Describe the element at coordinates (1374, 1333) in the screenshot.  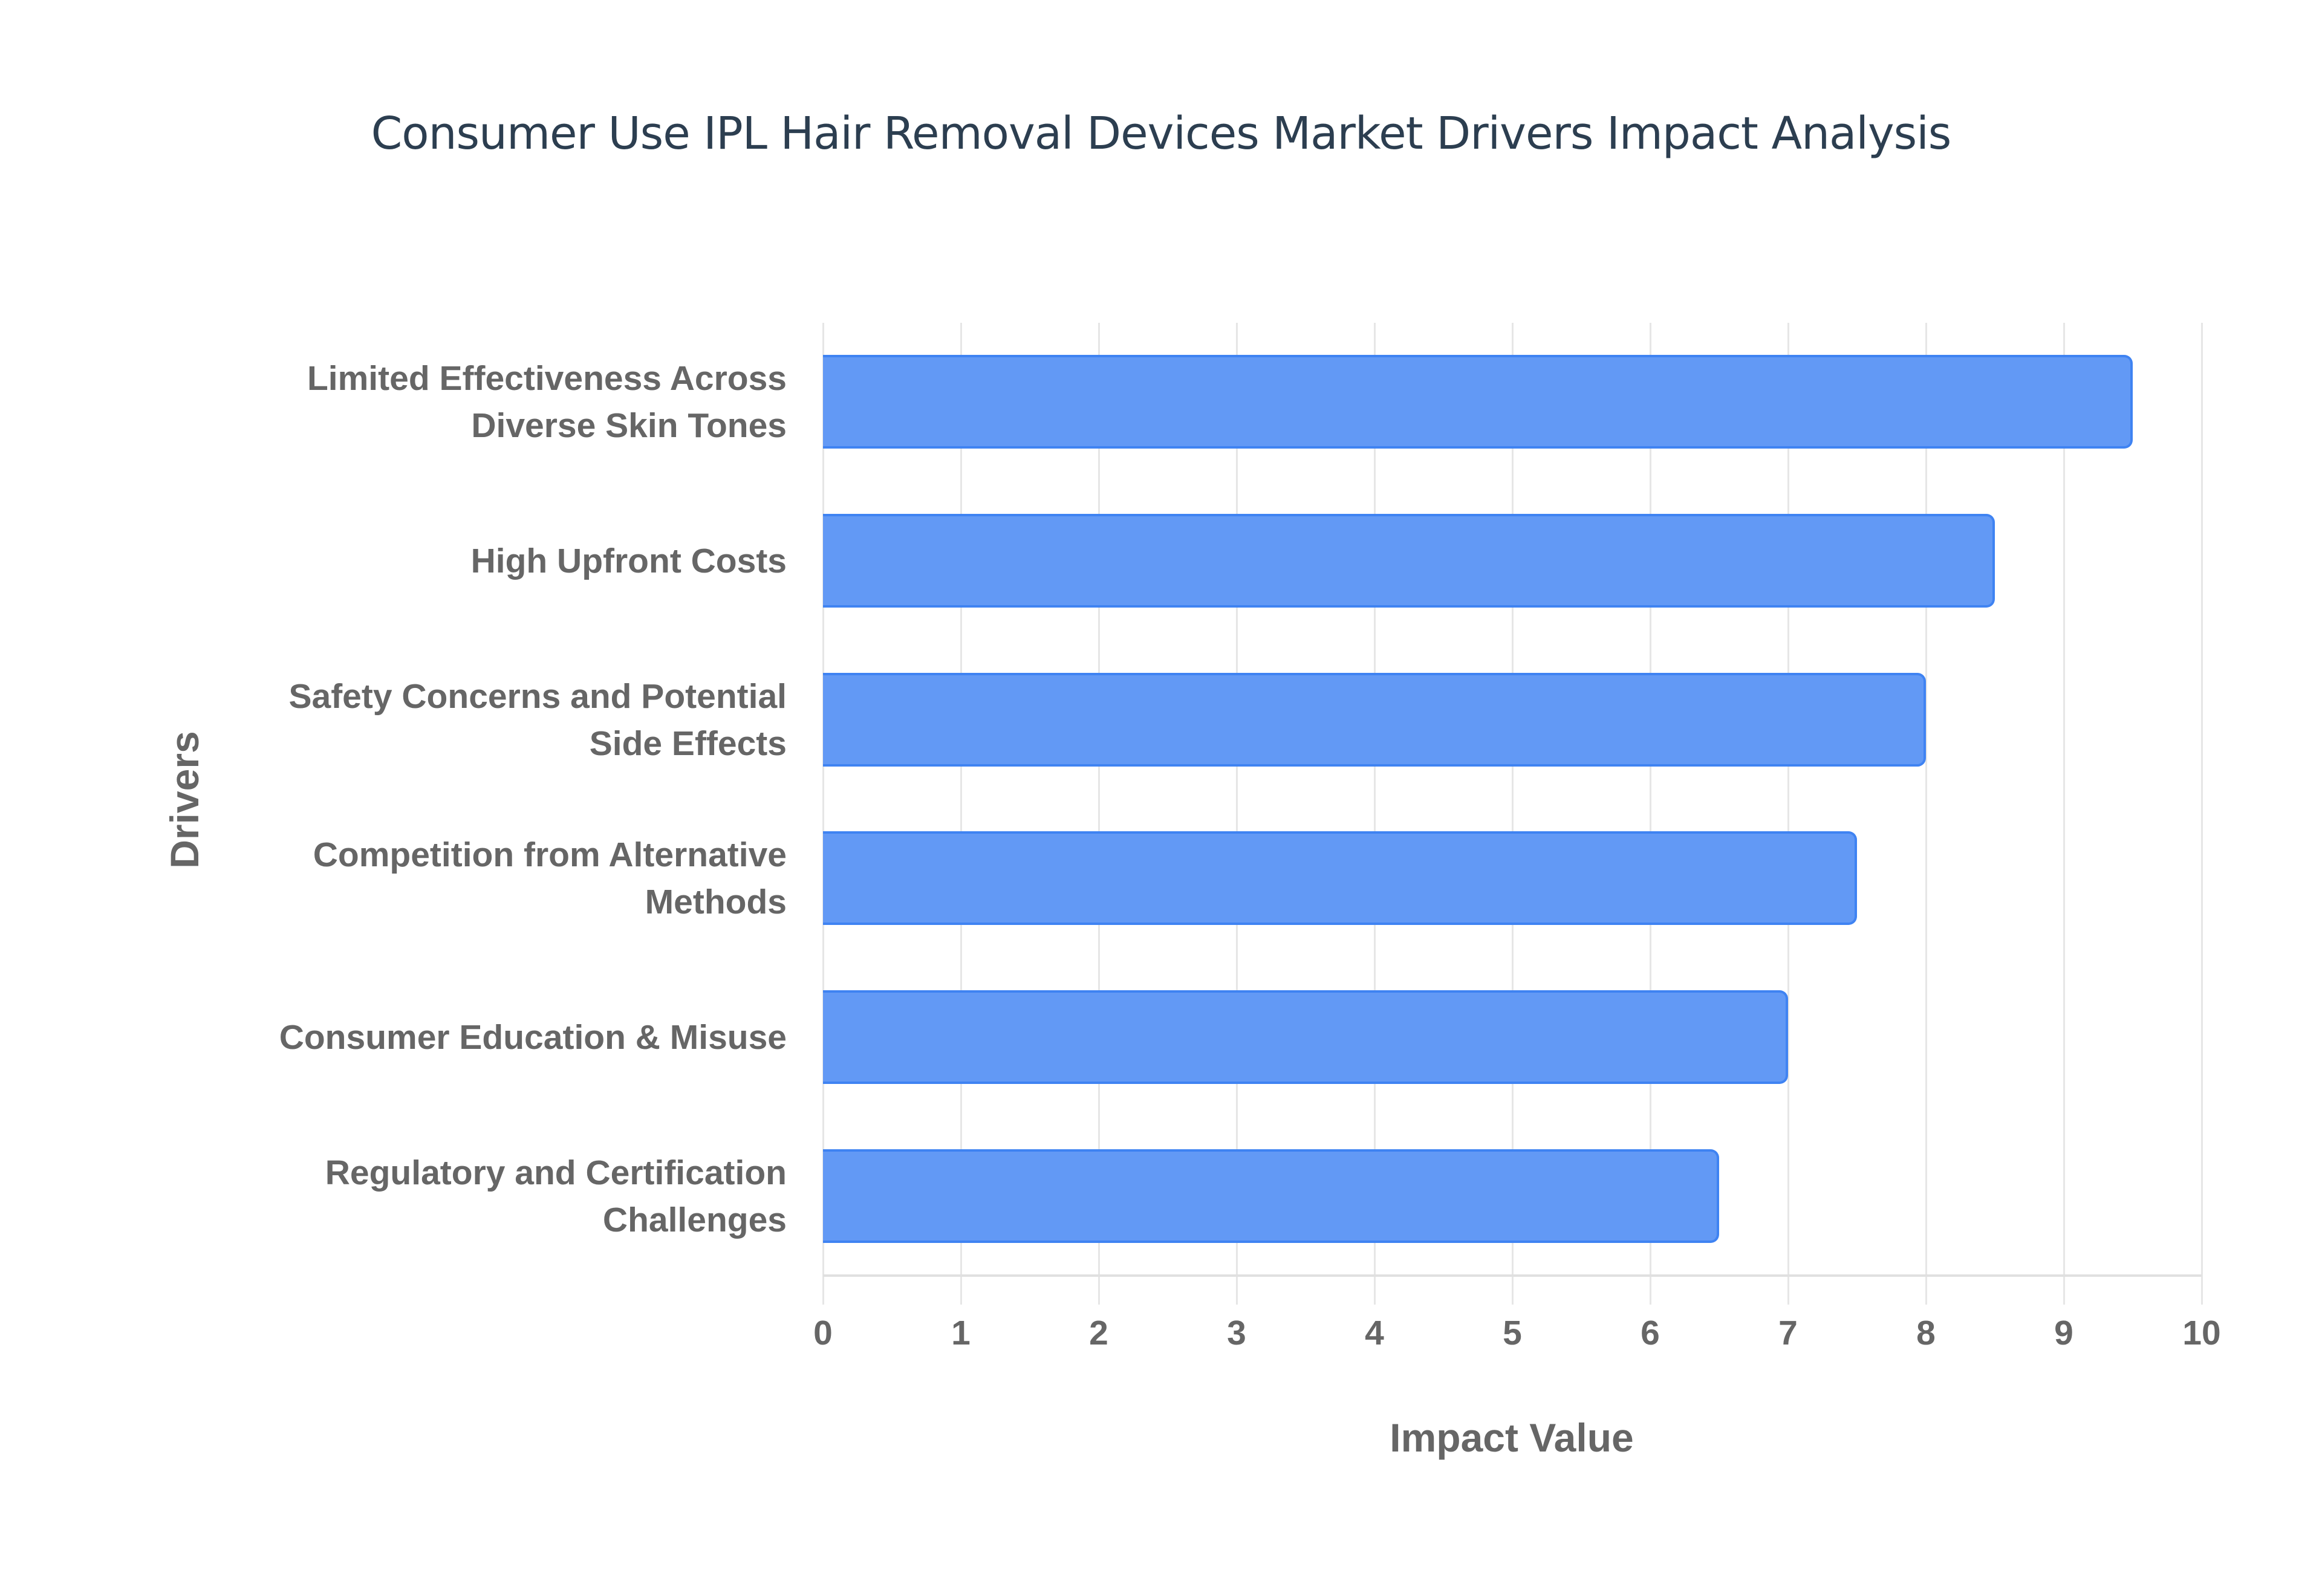
I see `x-tick-label: 4` at that location.